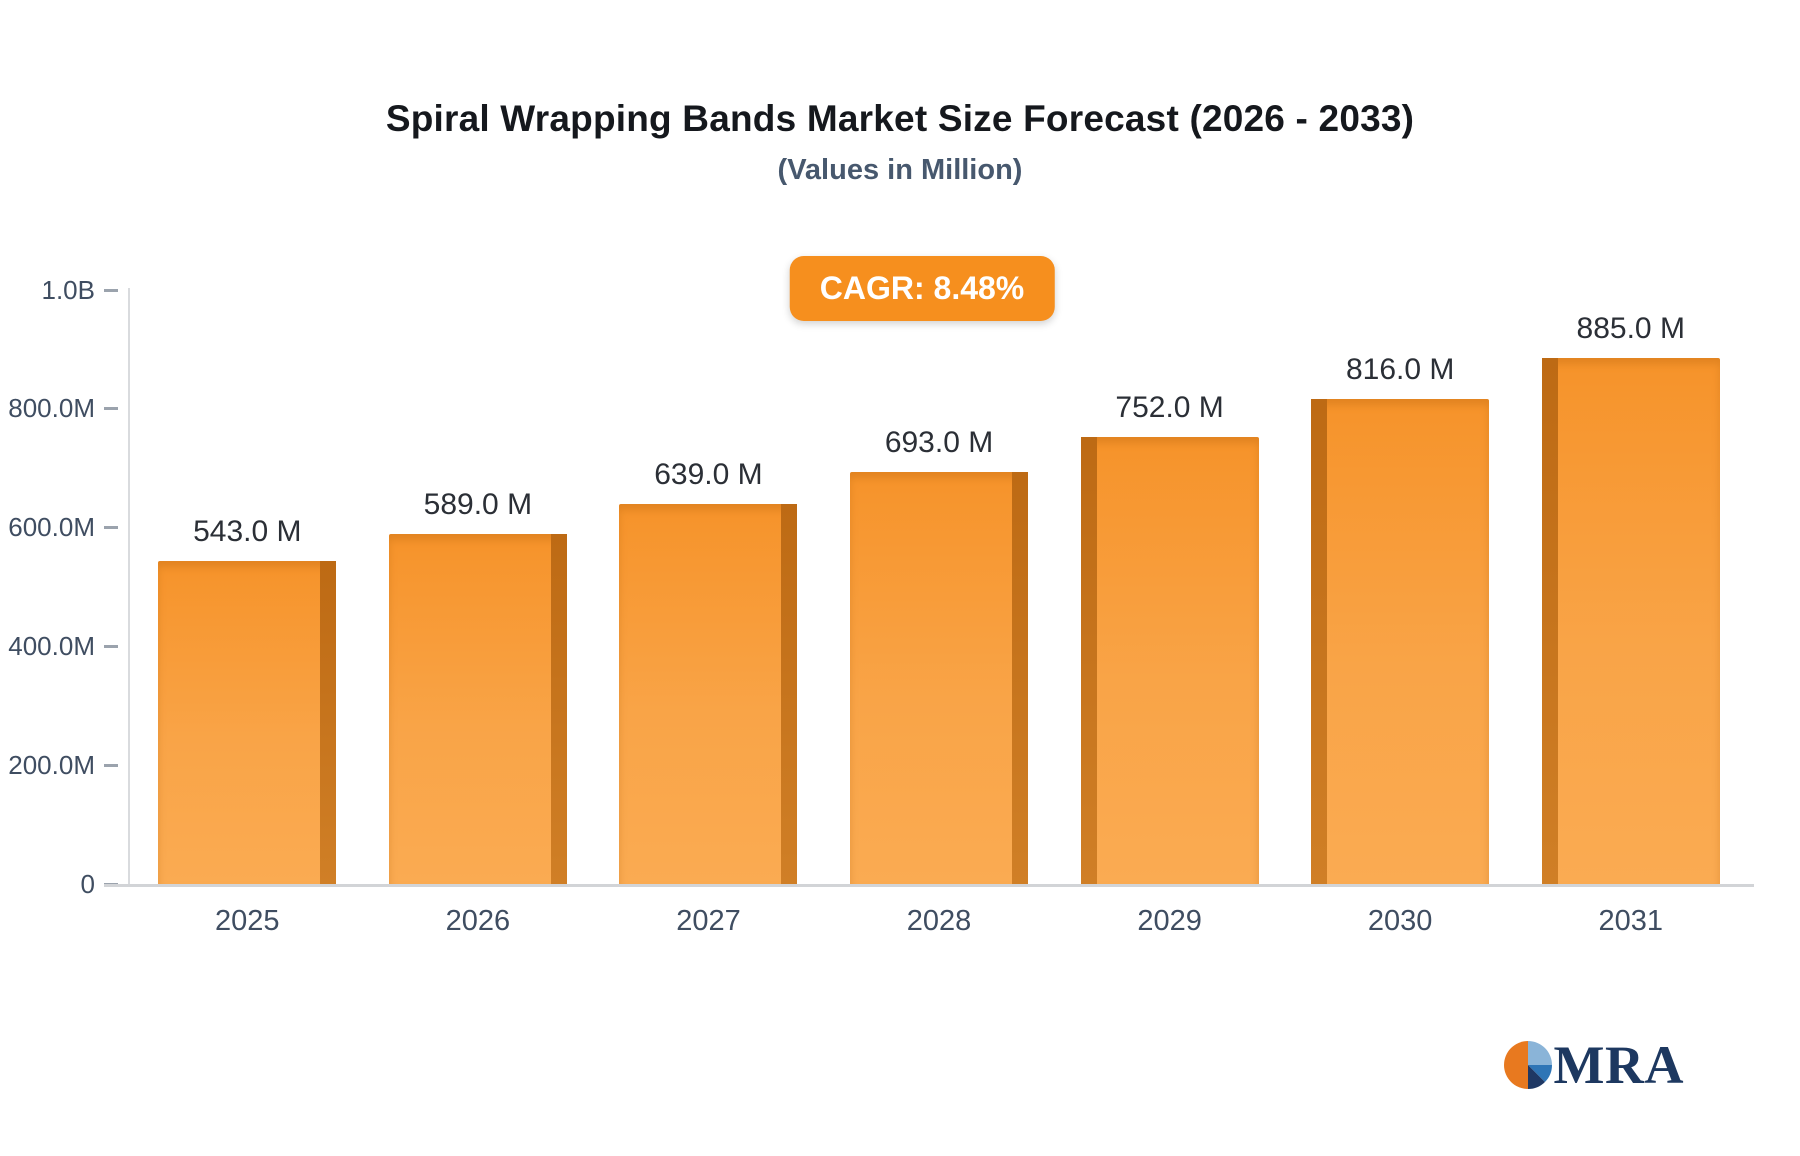 The image size is (1800, 1156). I want to click on x-axis-label: 2031, so click(1631, 921).